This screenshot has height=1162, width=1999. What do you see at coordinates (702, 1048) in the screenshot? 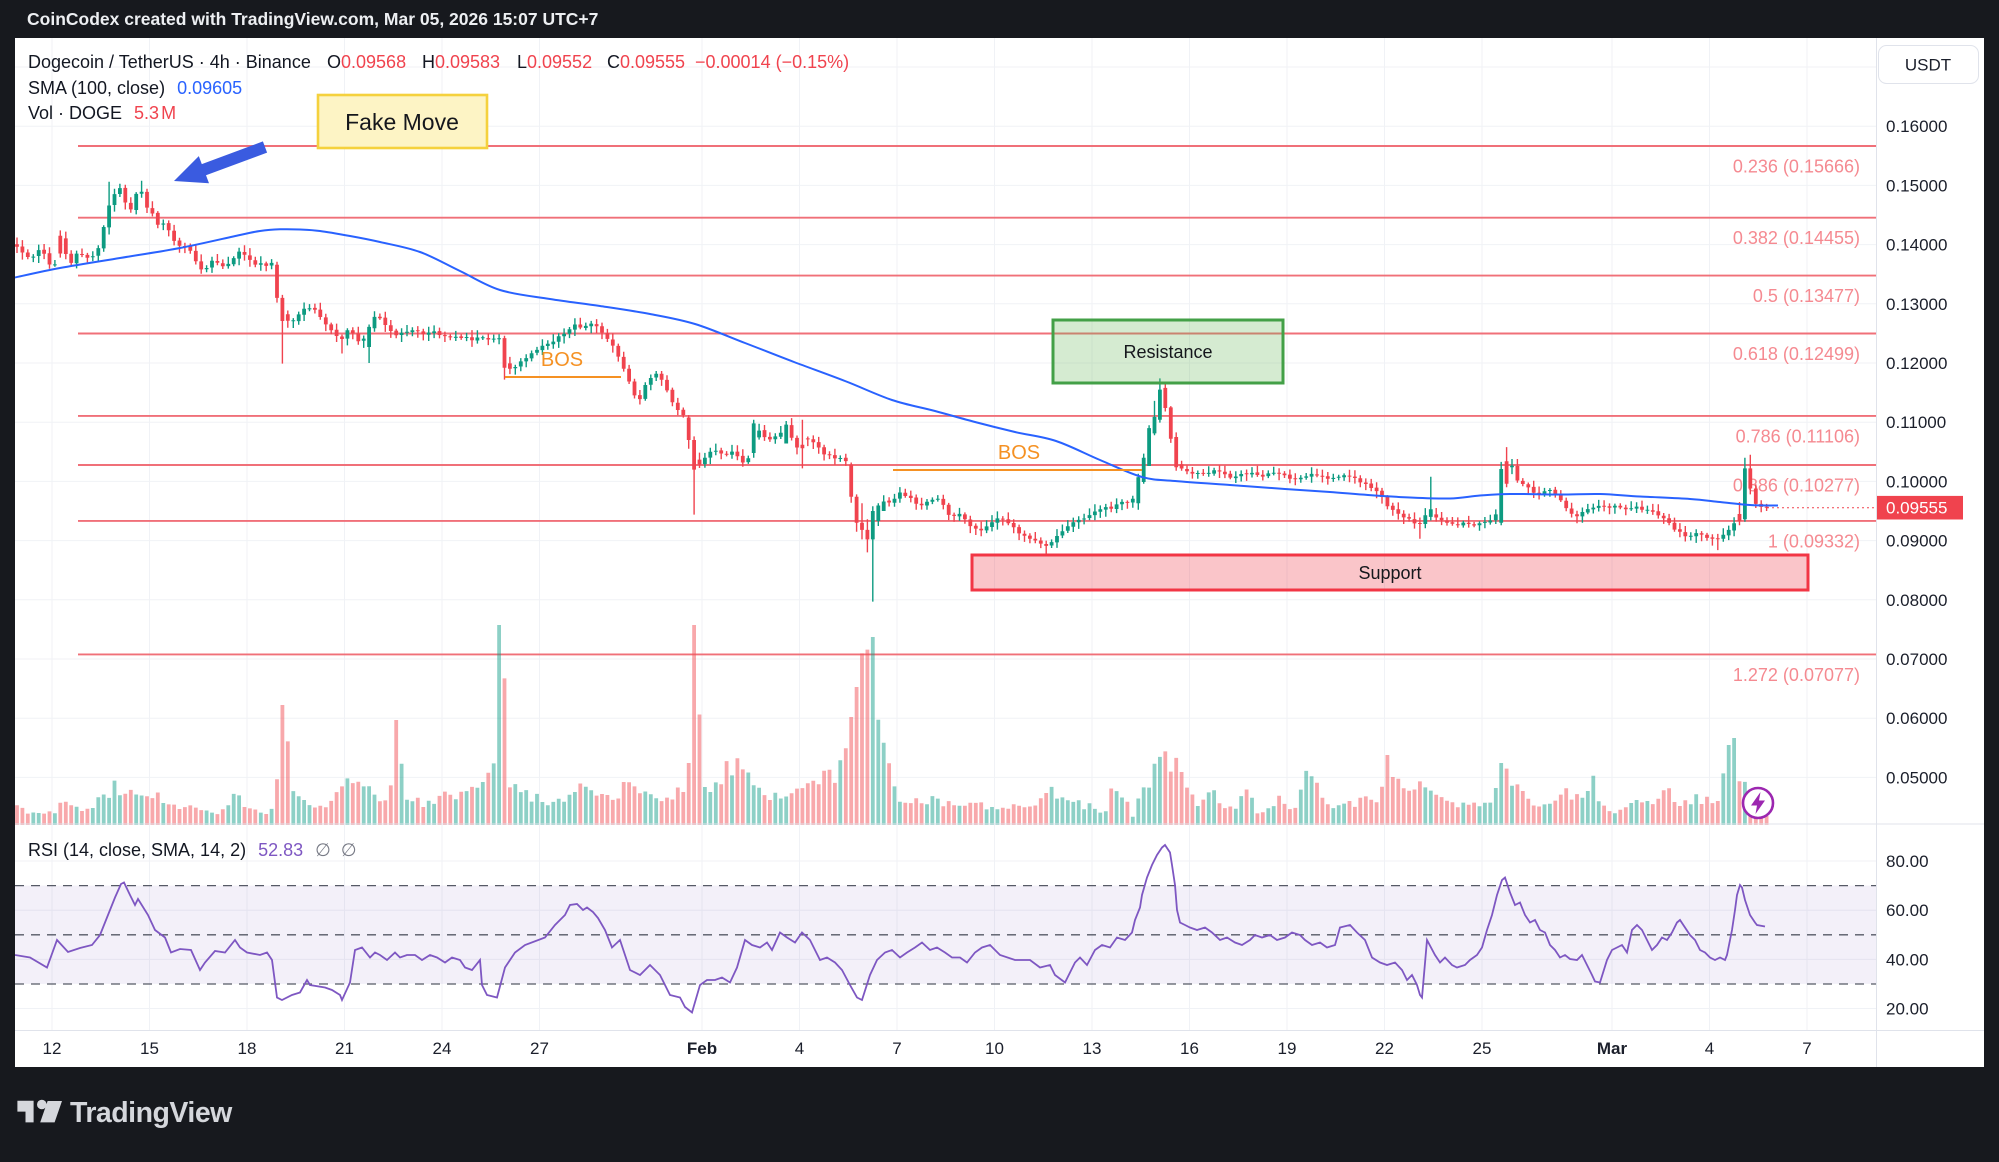
I see `svg-text: Feb` at bounding box center [702, 1048].